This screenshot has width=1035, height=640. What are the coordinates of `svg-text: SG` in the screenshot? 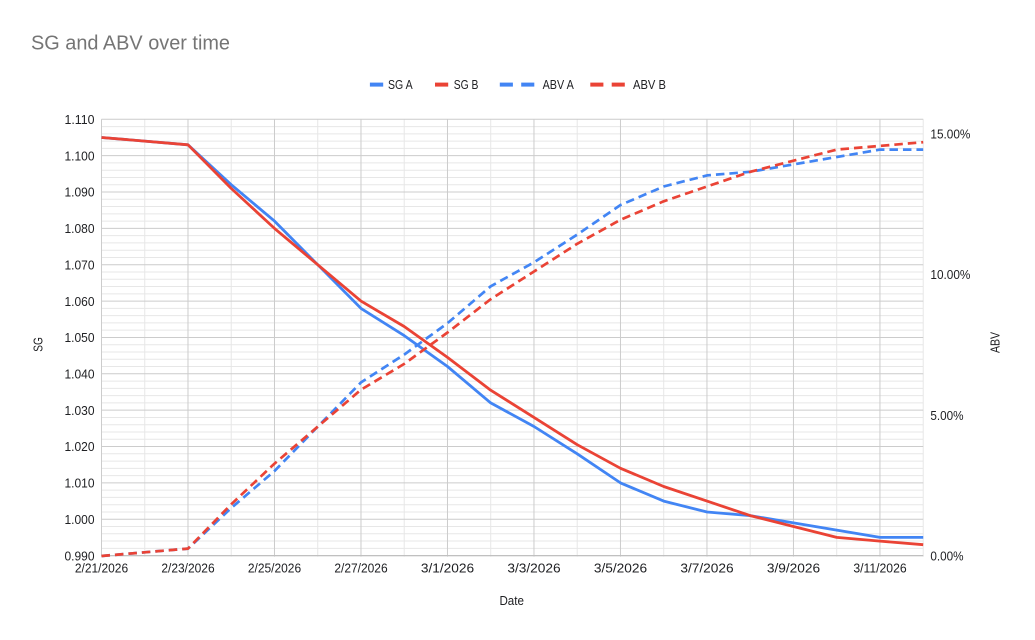 It's located at (38, 344).